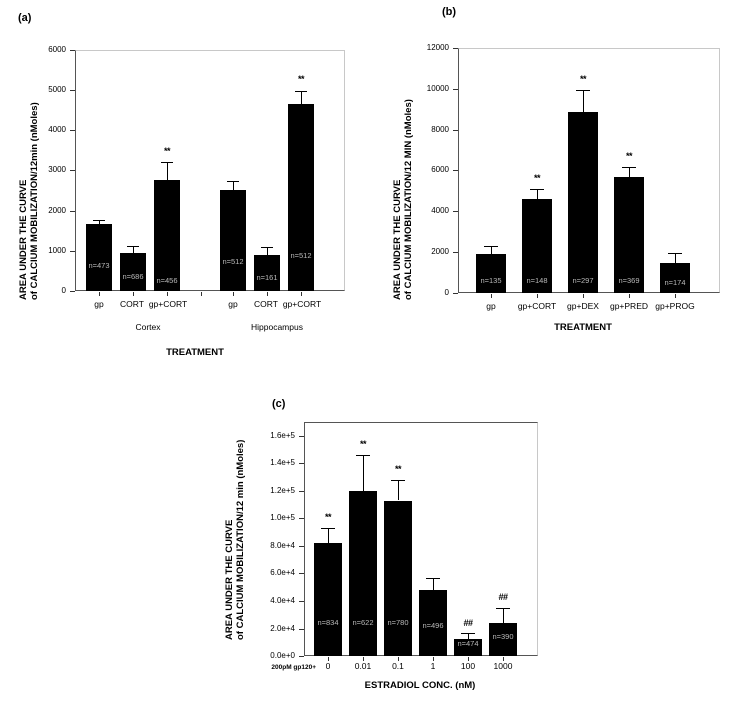  I want to click on panel-c-x-axis-title: ESTRADIOL CONC. (nM), so click(420, 685).